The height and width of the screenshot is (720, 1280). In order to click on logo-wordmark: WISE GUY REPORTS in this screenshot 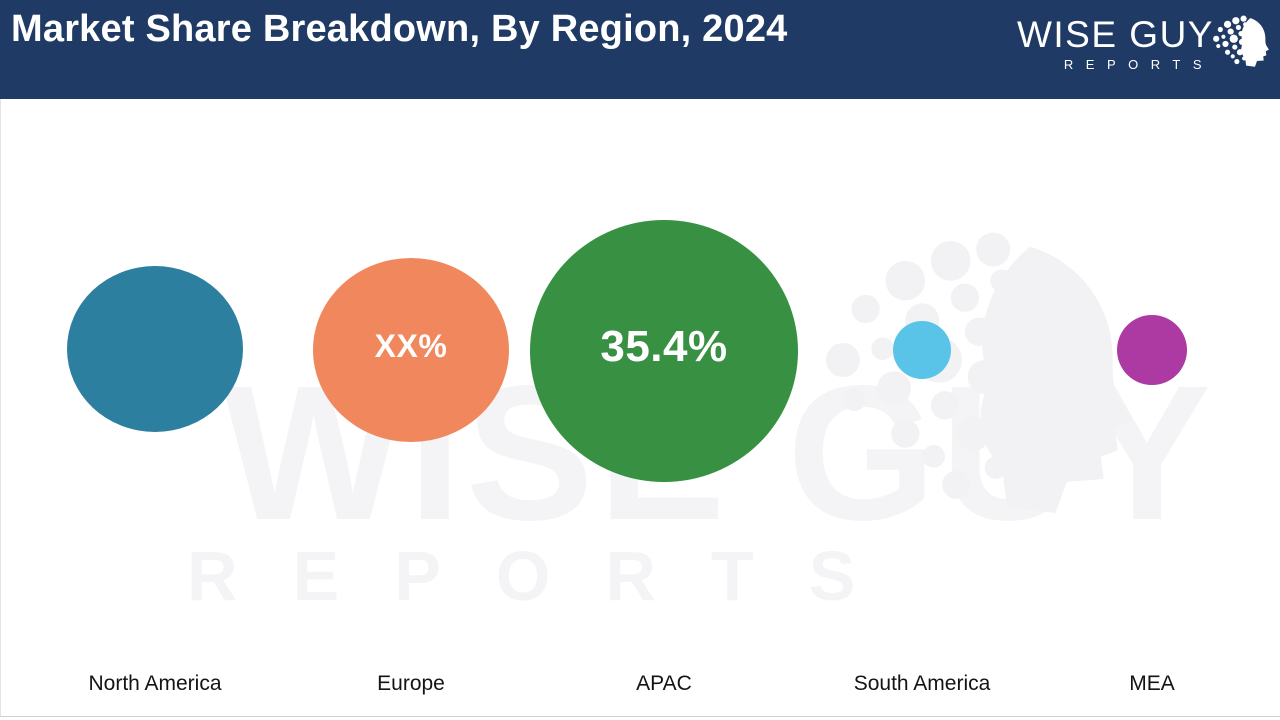, I will do `click(1115, 43)`.